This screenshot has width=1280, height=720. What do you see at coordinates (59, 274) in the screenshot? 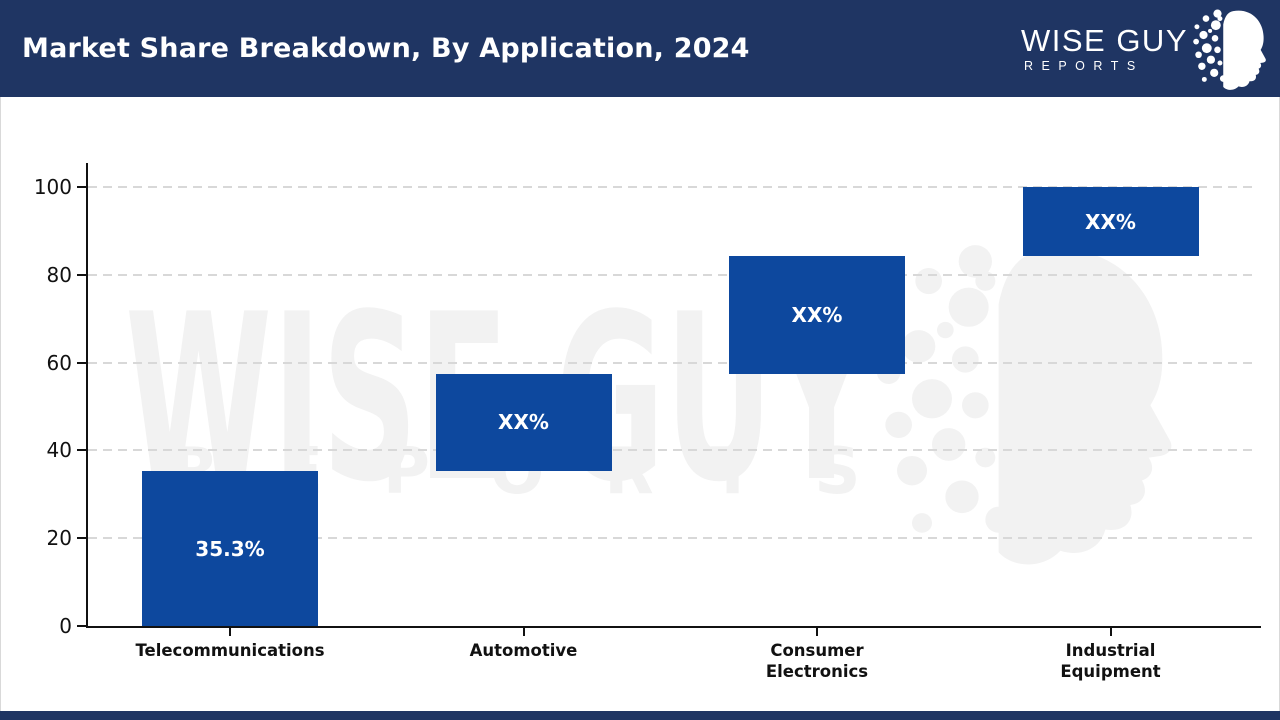
I see `y-tick-label-80: 80` at bounding box center [59, 274].